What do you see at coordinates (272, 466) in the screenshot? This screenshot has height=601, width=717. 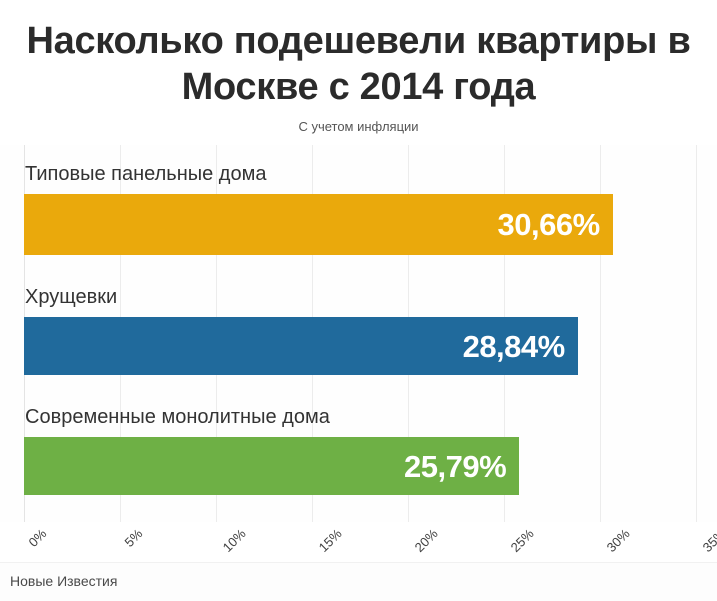 I see `bar: 25,79%` at bounding box center [272, 466].